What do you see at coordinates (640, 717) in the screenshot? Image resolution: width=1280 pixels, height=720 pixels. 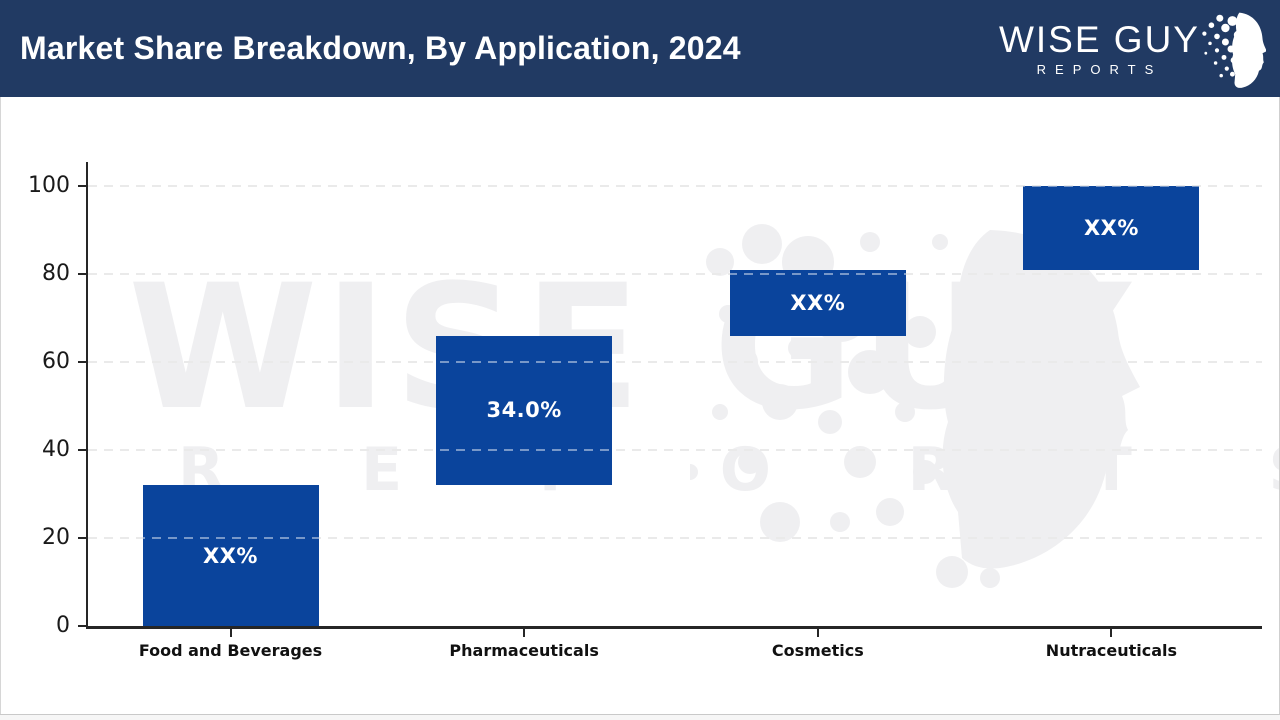 I see `footer-strip` at bounding box center [640, 717].